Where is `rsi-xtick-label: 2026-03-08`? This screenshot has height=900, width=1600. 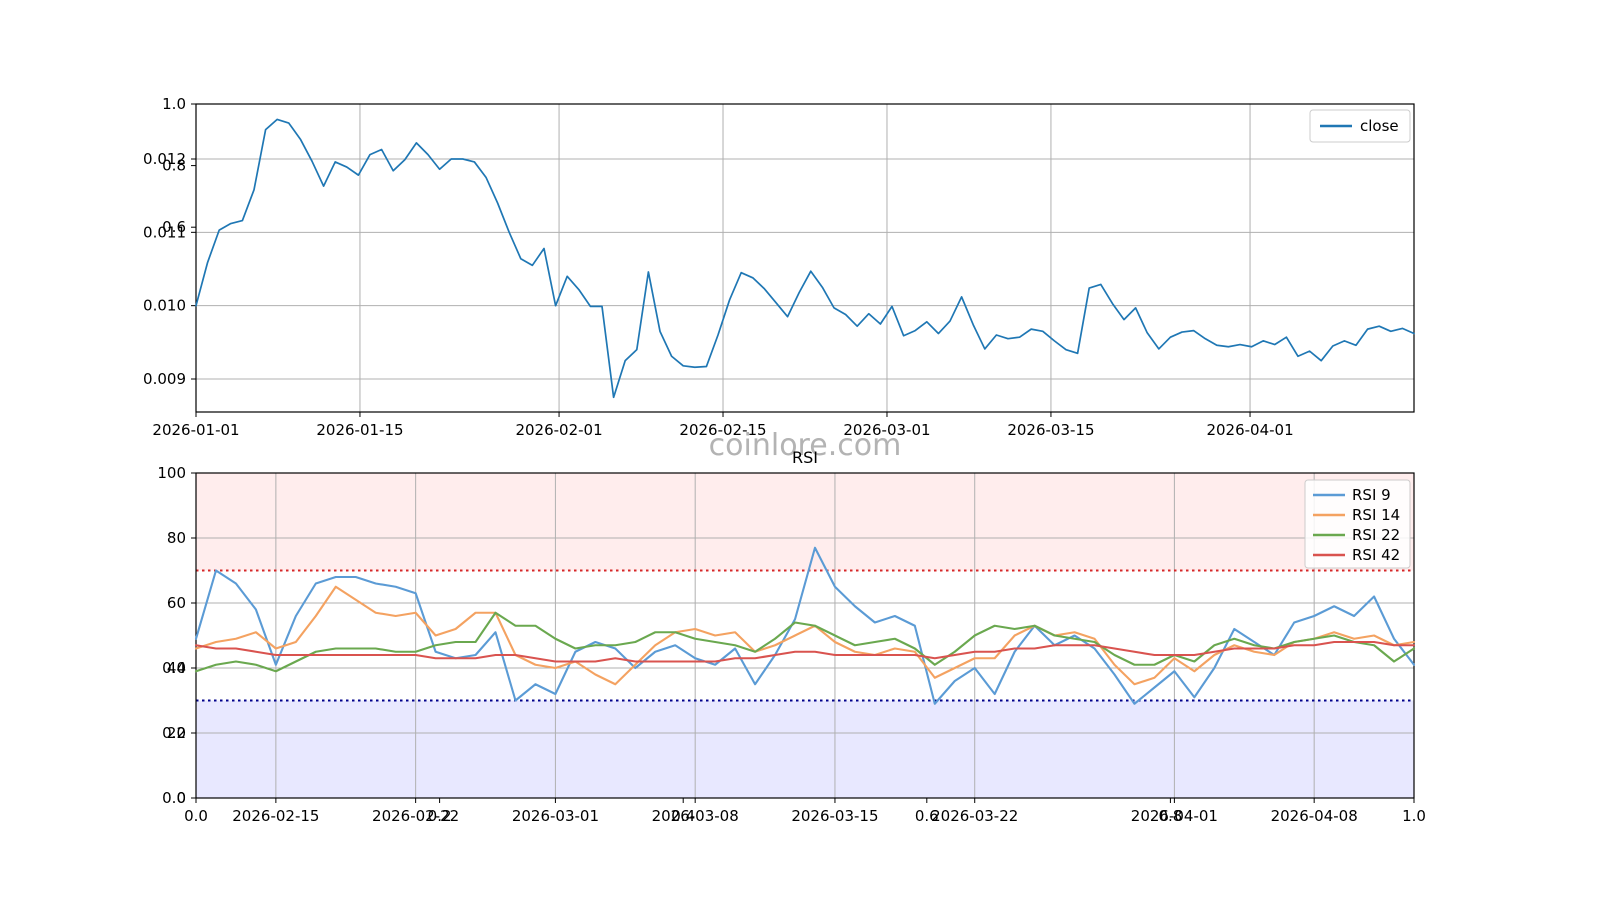 rsi-xtick-label: 2026-03-08 is located at coordinates (695, 816).